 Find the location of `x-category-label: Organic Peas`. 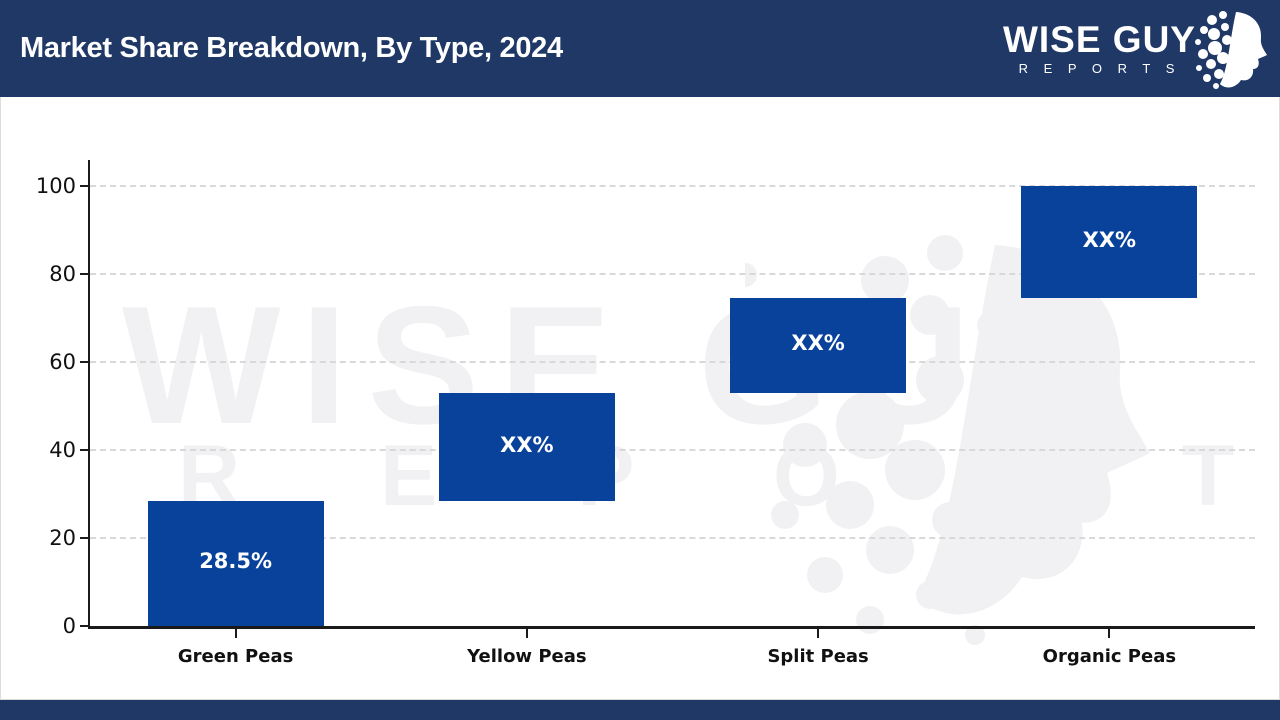

x-category-label: Organic Peas is located at coordinates (1109, 656).